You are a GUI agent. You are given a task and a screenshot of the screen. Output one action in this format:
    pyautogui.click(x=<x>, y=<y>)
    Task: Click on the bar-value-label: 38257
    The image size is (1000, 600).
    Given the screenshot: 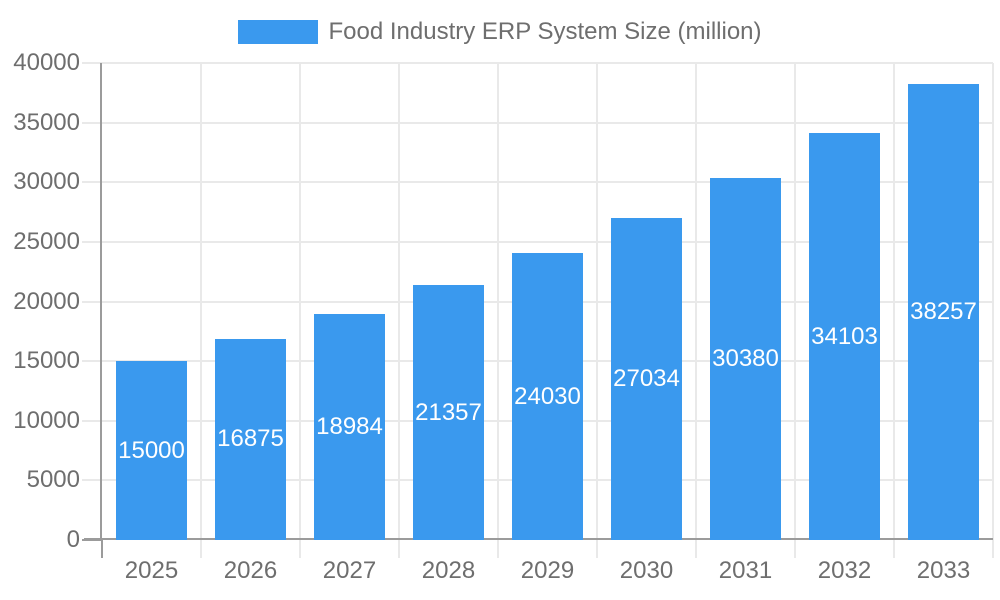 What is the action you would take?
    pyautogui.click(x=943, y=311)
    